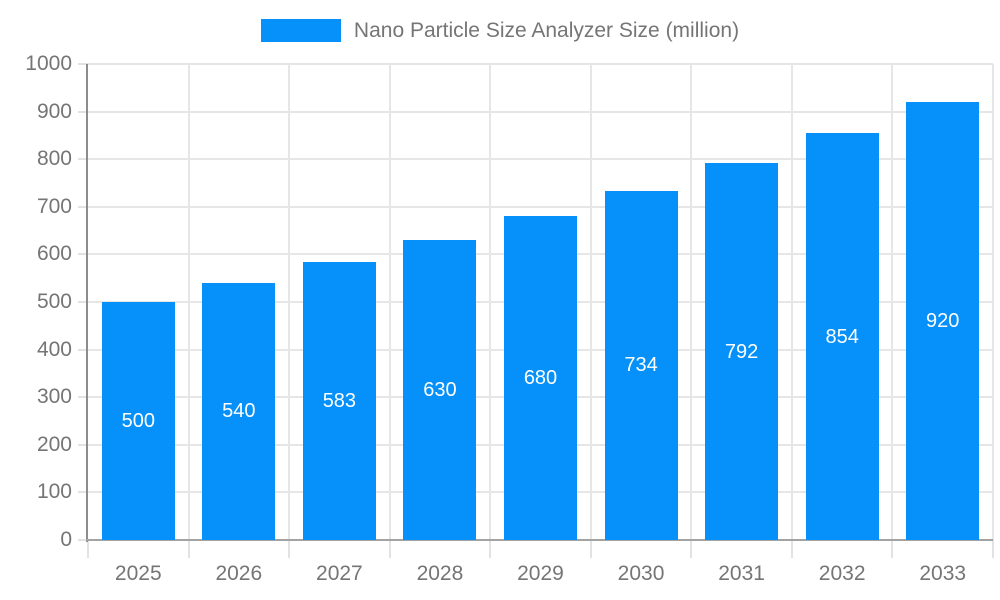 The height and width of the screenshot is (600, 1000). I want to click on bar-value-label: 540, so click(239, 411).